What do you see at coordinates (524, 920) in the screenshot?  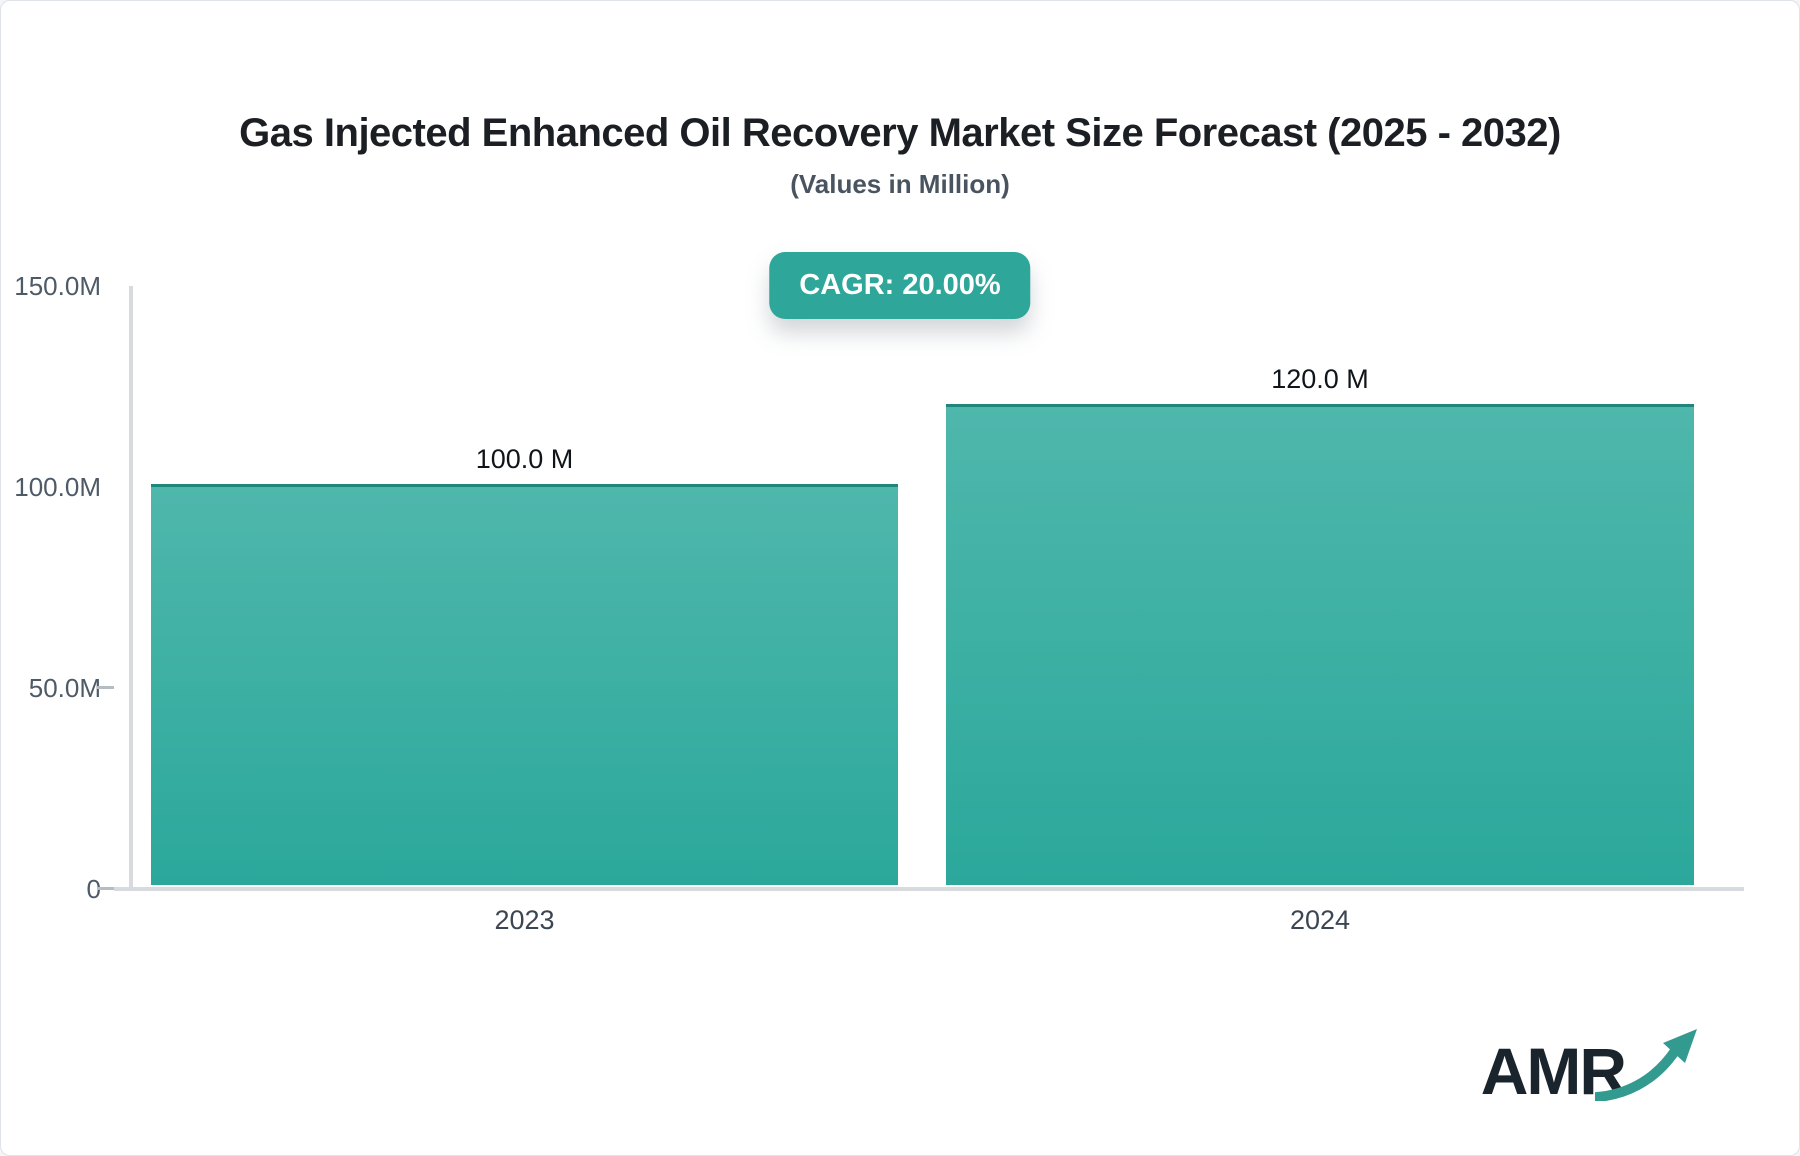 I see `x-axis-label-2023: 2023` at bounding box center [524, 920].